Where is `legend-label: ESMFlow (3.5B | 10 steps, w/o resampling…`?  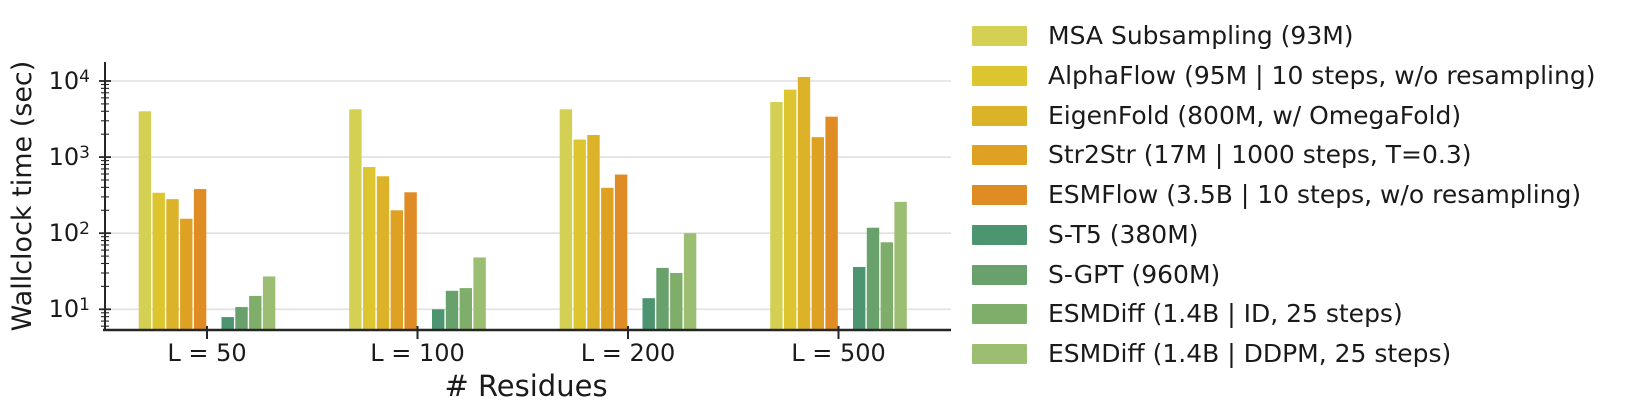
legend-label: ESMFlow (3.5B | 10 steps, w/o resampling… is located at coordinates (1315, 194).